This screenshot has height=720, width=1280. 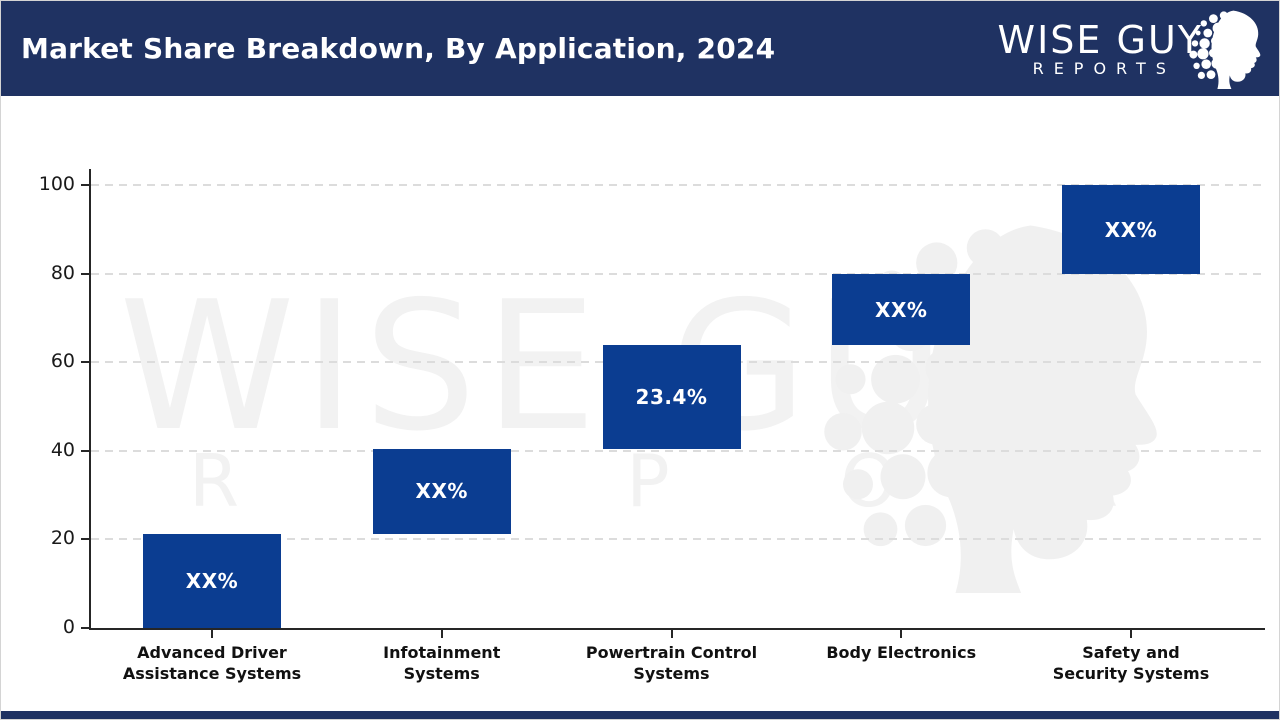 I want to click on bar-1: XX%, so click(x=212, y=580).